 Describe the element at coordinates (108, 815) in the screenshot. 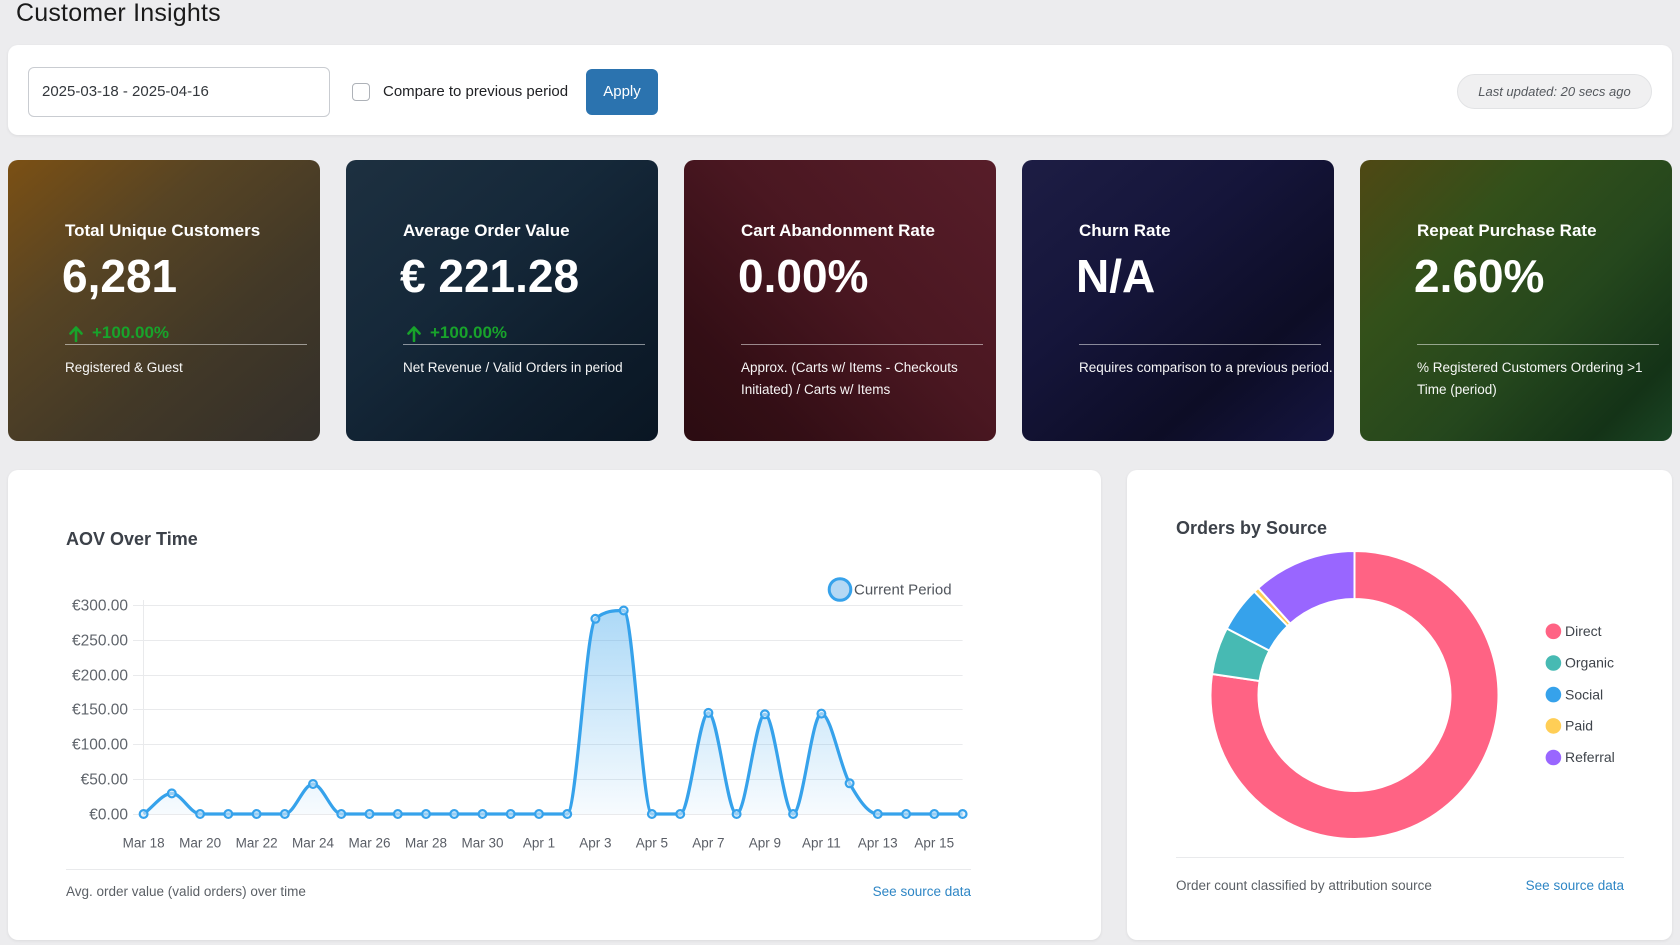

I see `svg-text: €0.00` at that location.